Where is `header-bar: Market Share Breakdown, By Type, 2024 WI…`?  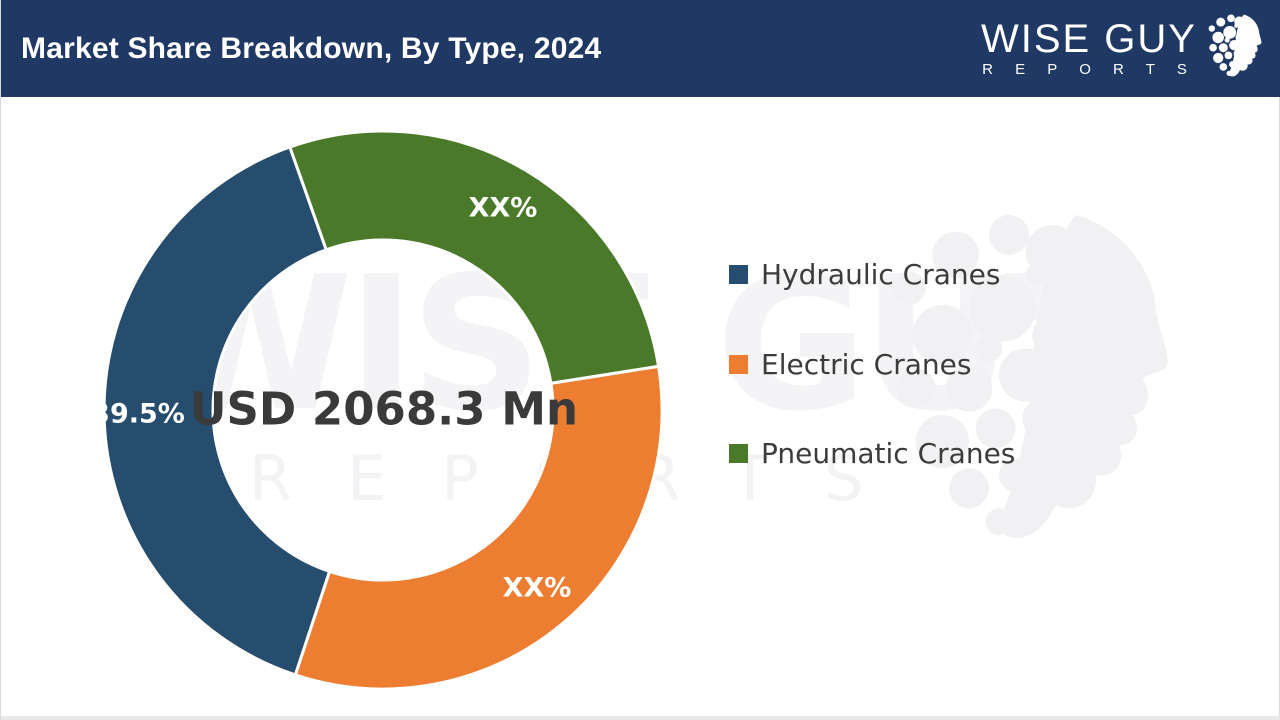
header-bar: Market Share Breakdown, By Type, 2024 WI… is located at coordinates (640, 48).